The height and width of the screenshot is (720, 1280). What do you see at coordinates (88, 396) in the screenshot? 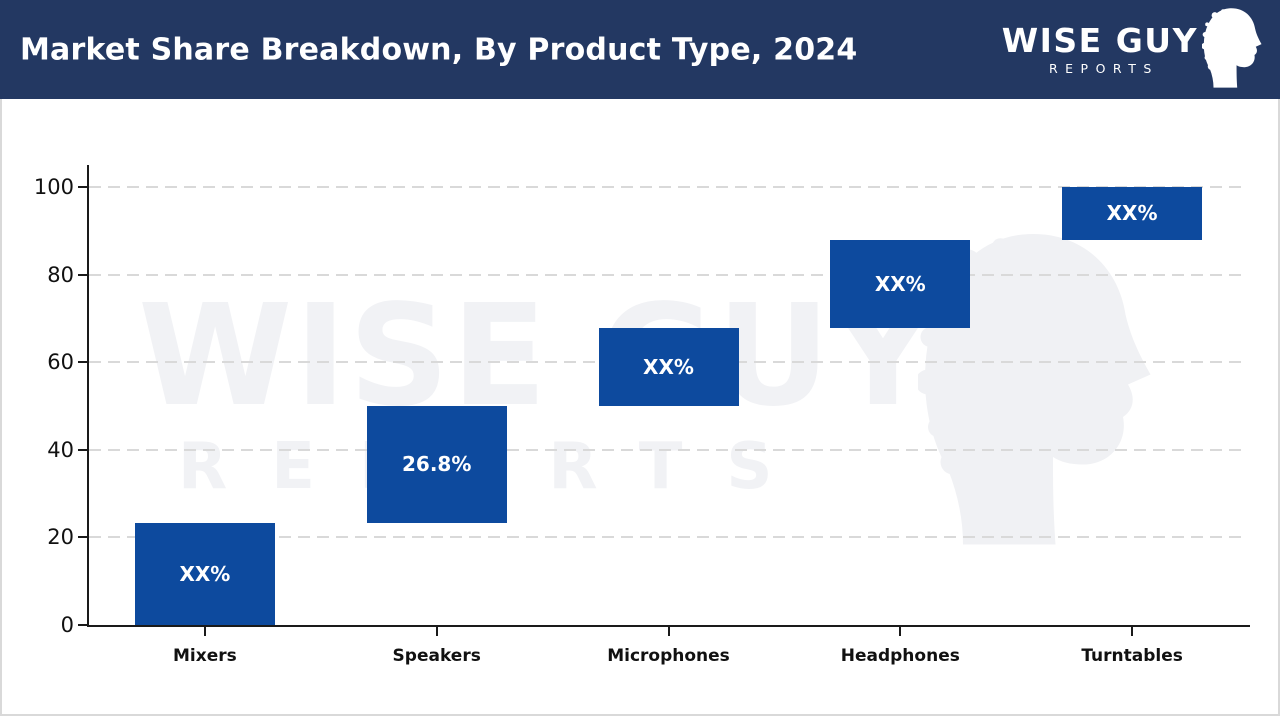
I see `y-axis-line` at bounding box center [88, 396].